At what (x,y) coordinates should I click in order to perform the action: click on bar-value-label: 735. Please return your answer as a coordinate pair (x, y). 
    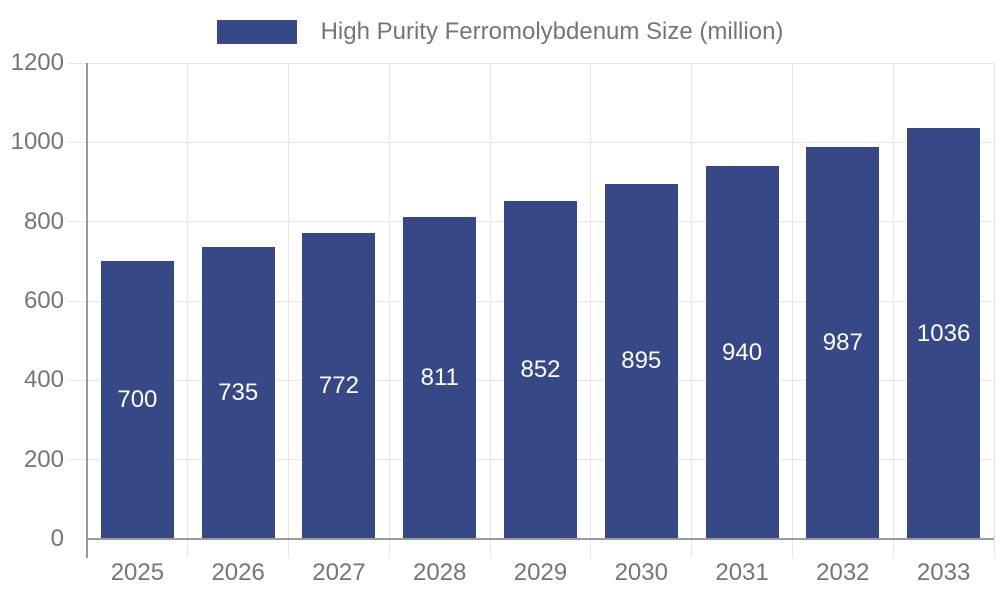
    Looking at the image, I should click on (238, 393).